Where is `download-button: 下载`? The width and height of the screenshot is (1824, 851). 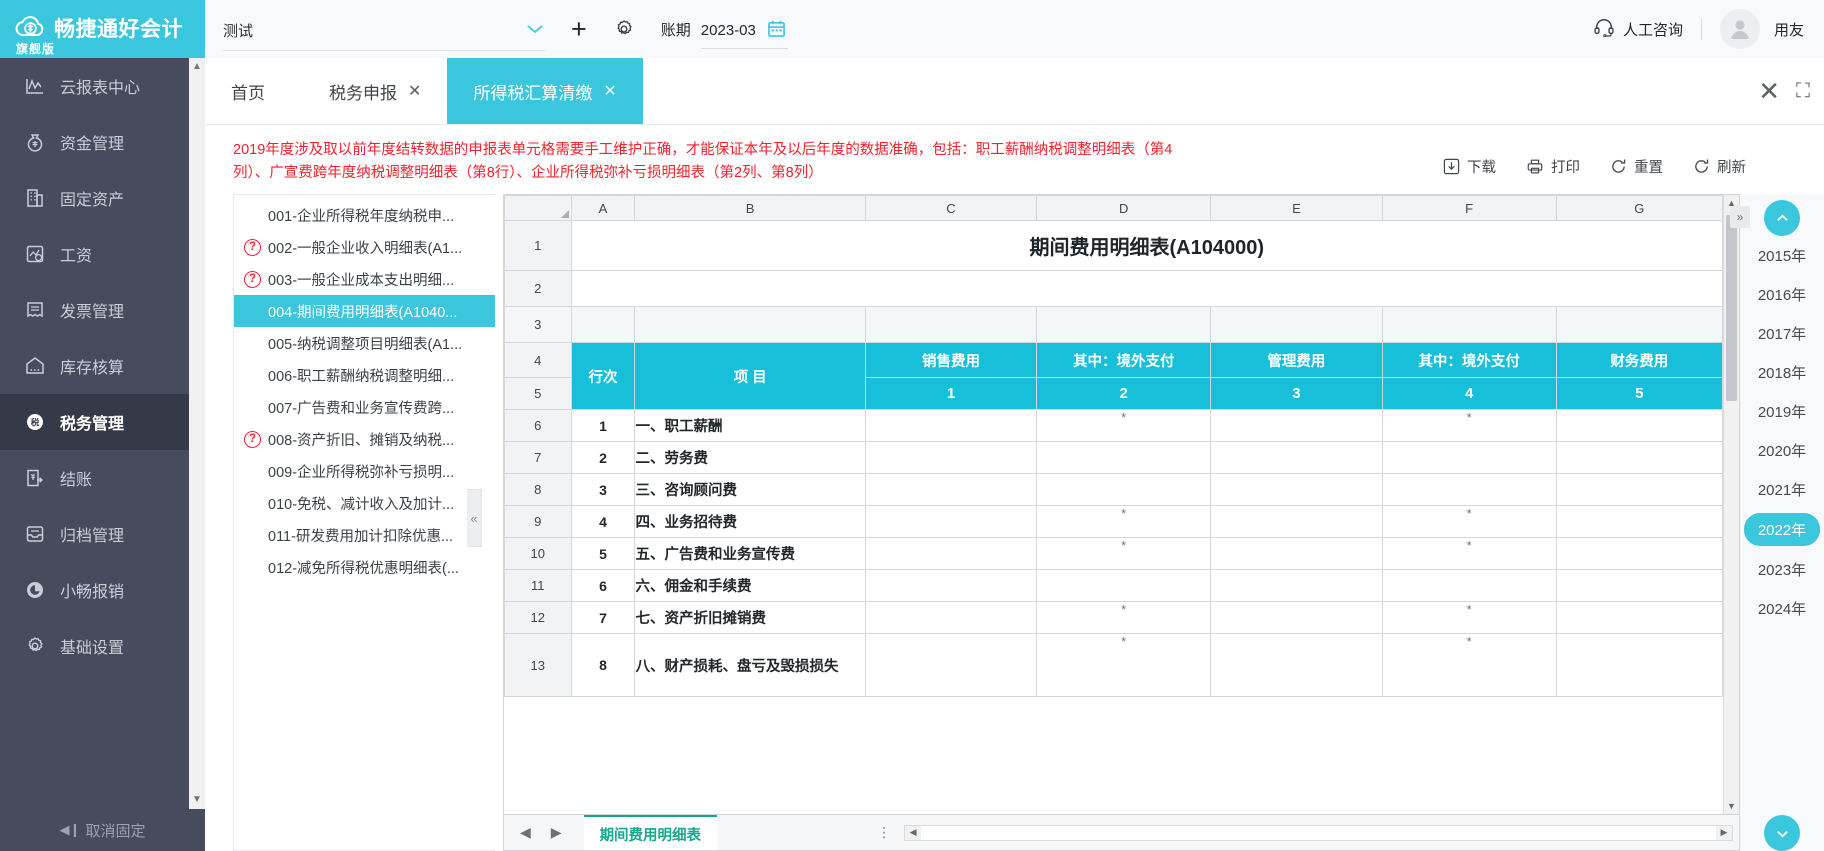 download-button: 下载 is located at coordinates (1469, 166).